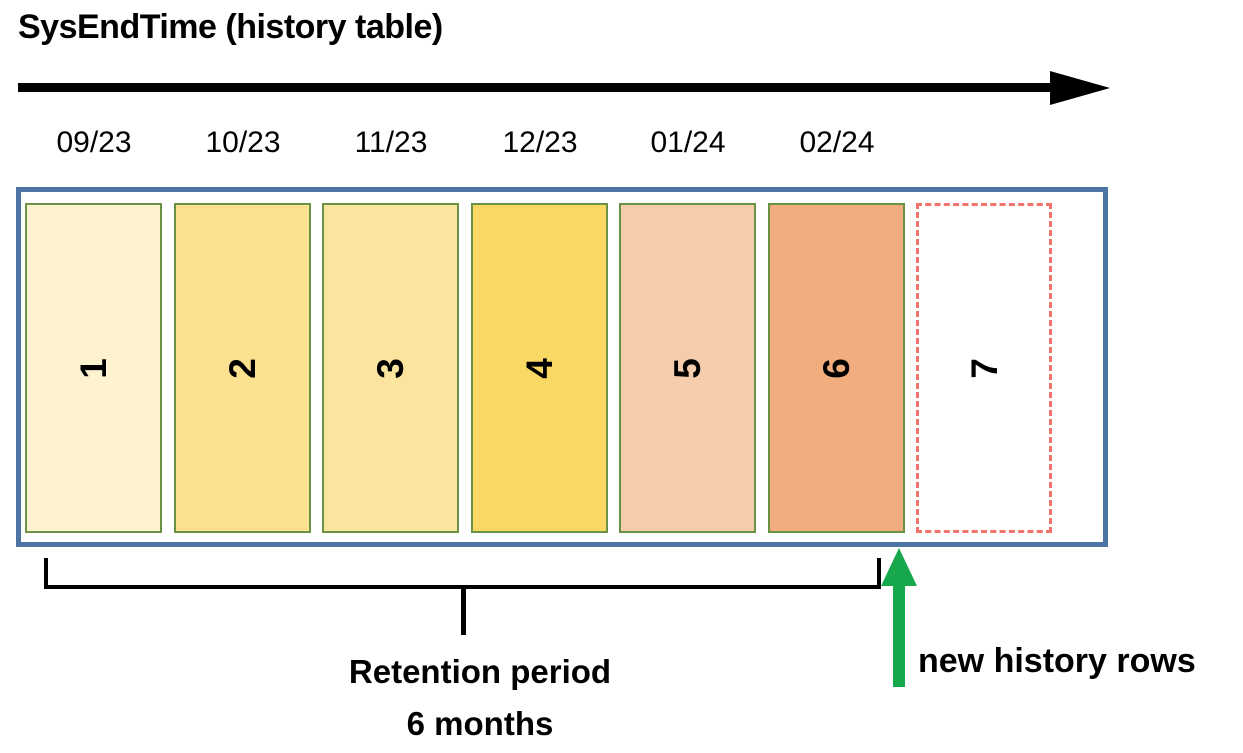 The image size is (1243, 753). What do you see at coordinates (230, 27) in the screenshot?
I see `diagram-title: SysEndTime (history table)` at bounding box center [230, 27].